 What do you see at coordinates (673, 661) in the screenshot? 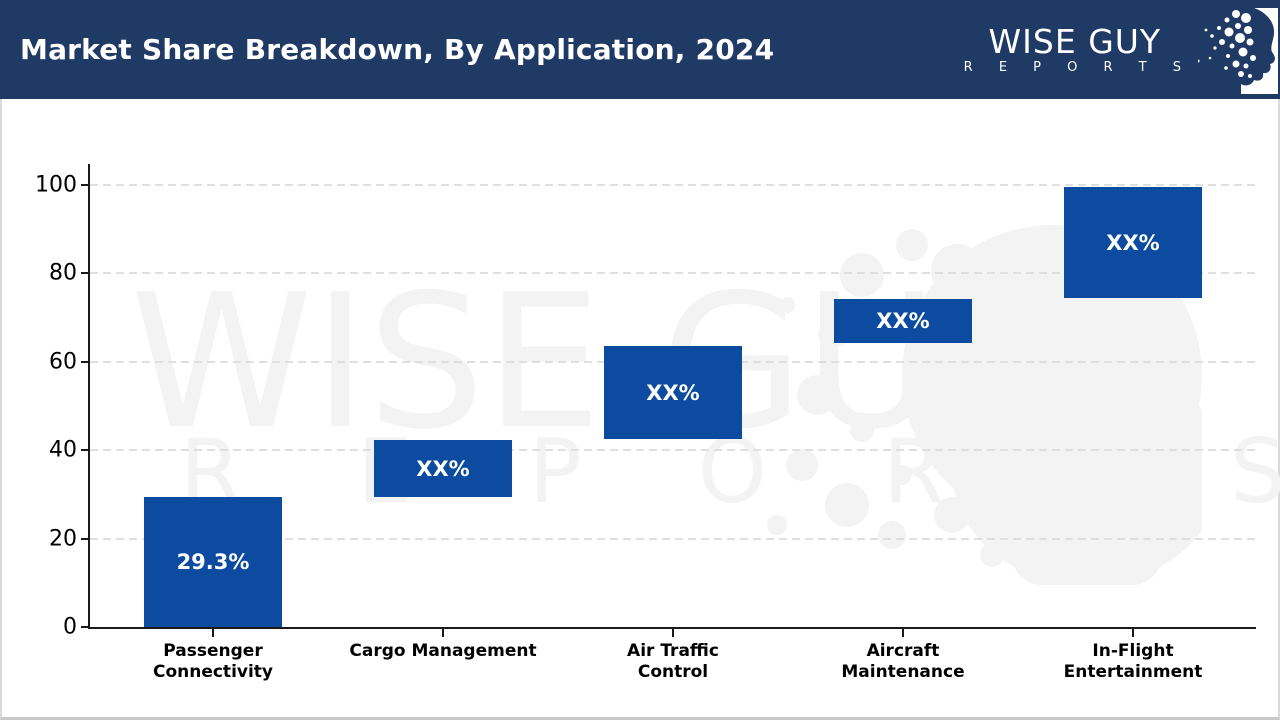
I see `x-category-label-air-traffic-control: Air Traffic Control` at bounding box center [673, 661].